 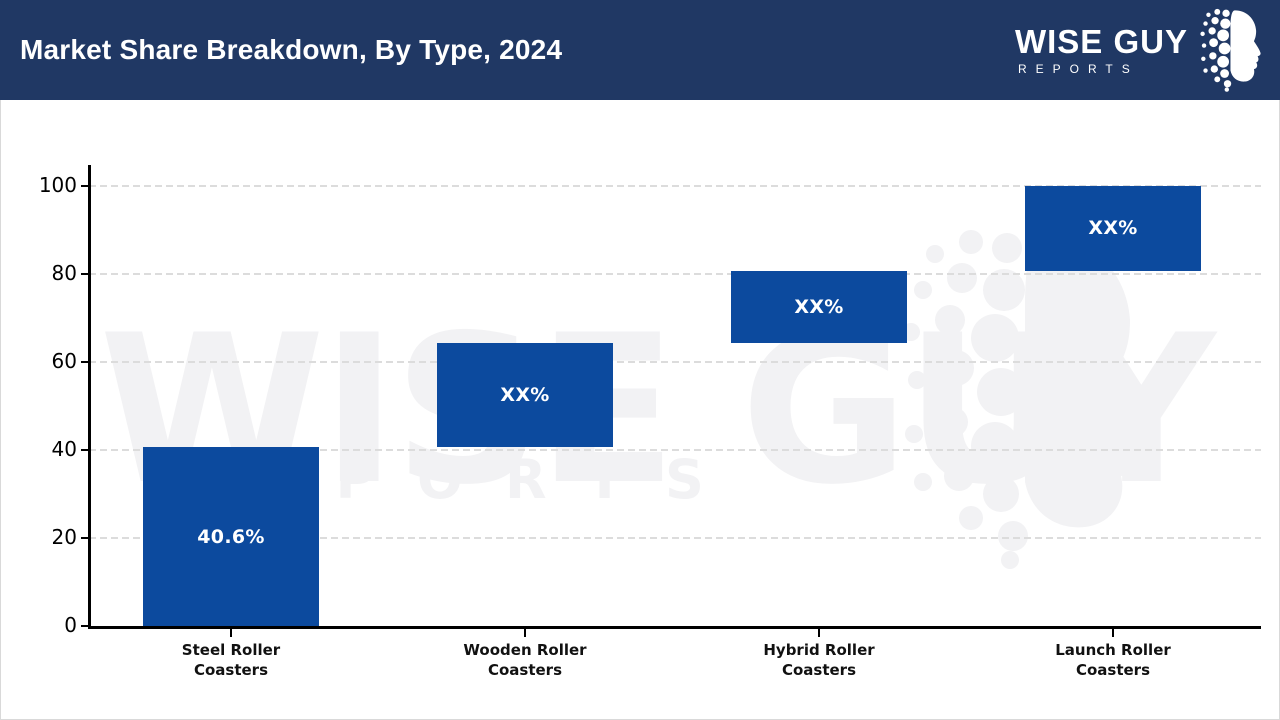 What do you see at coordinates (64, 537) in the screenshot?
I see `y-tick-label: 20` at bounding box center [64, 537].